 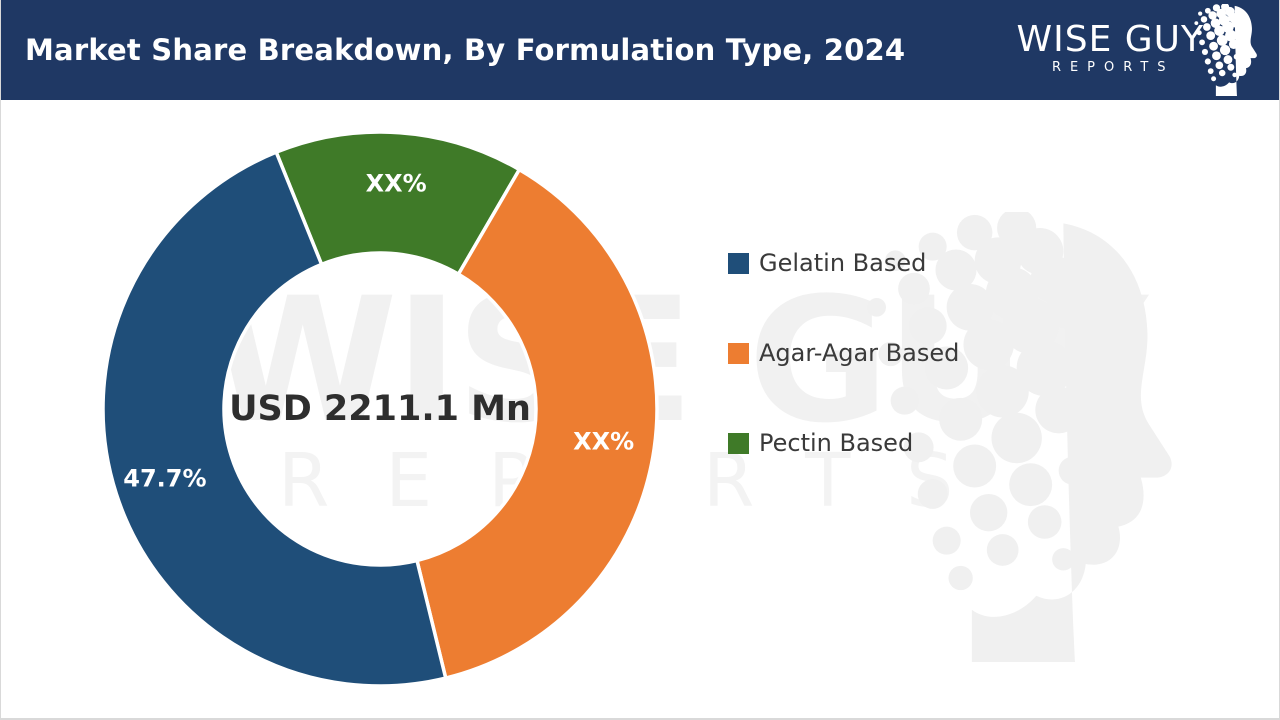 I want to click on legend-item-gelatin-based: Gelatin Based, so click(x=843, y=263).